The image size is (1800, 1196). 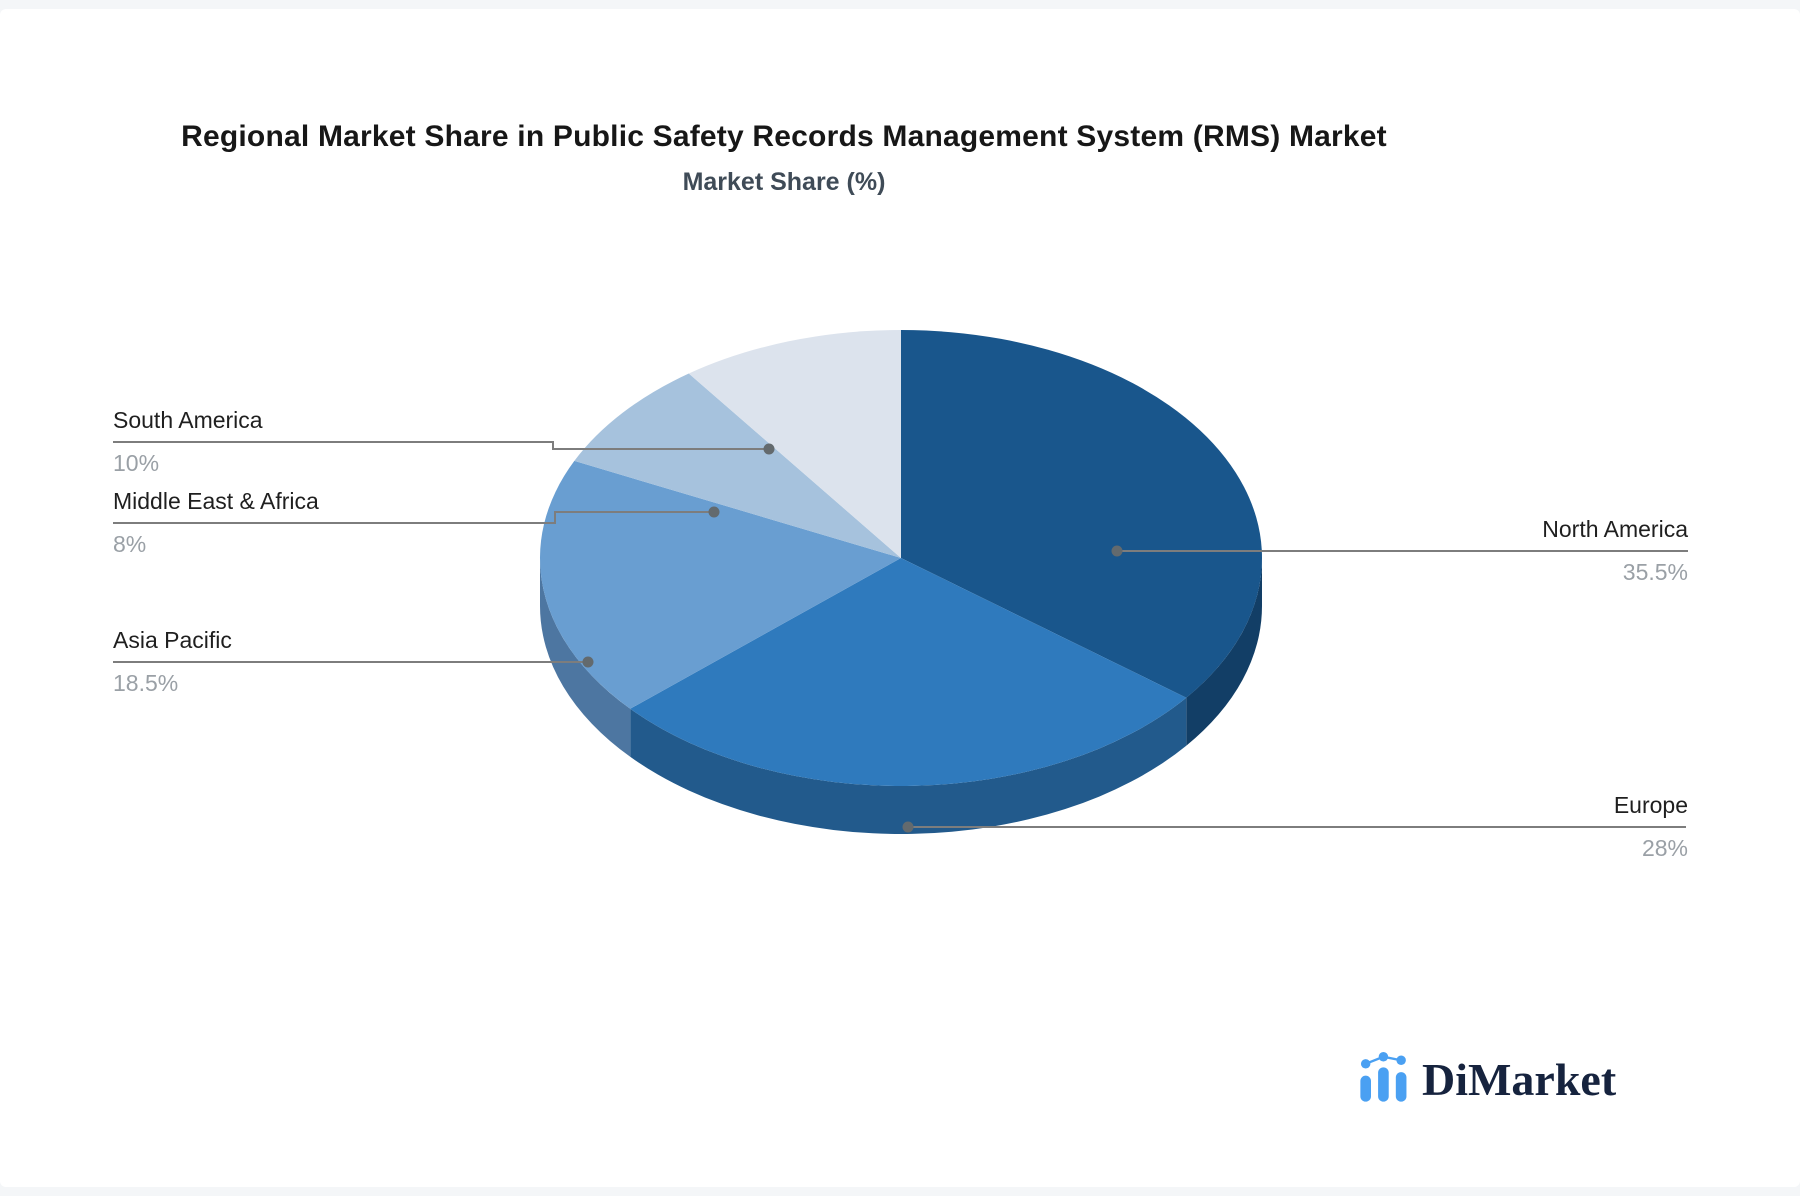 What do you see at coordinates (784, 182) in the screenshot?
I see `chart-subtitle: Market Share (%)` at bounding box center [784, 182].